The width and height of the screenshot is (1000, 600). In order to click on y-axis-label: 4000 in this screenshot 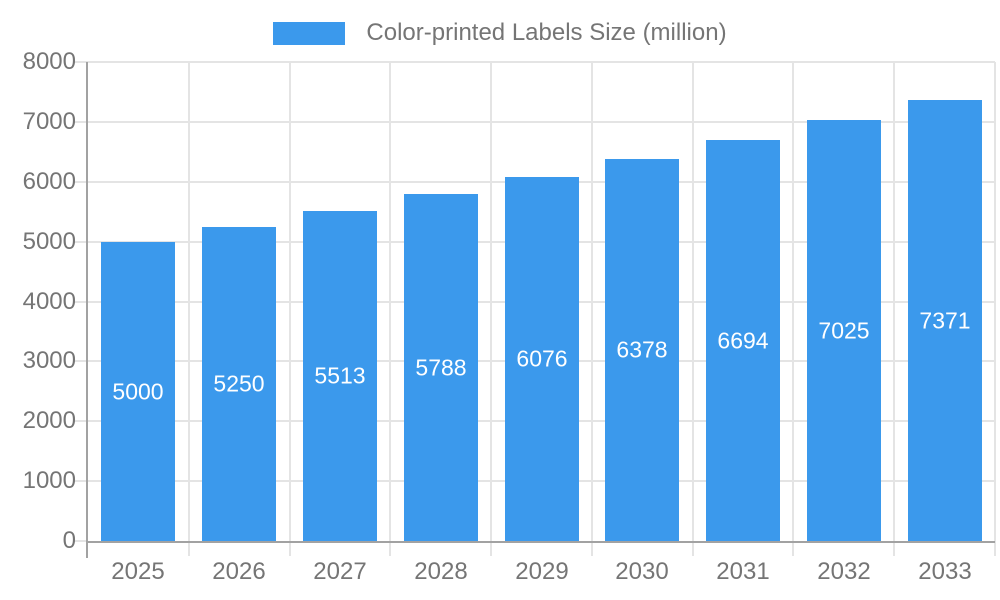, I will do `click(49, 301)`.